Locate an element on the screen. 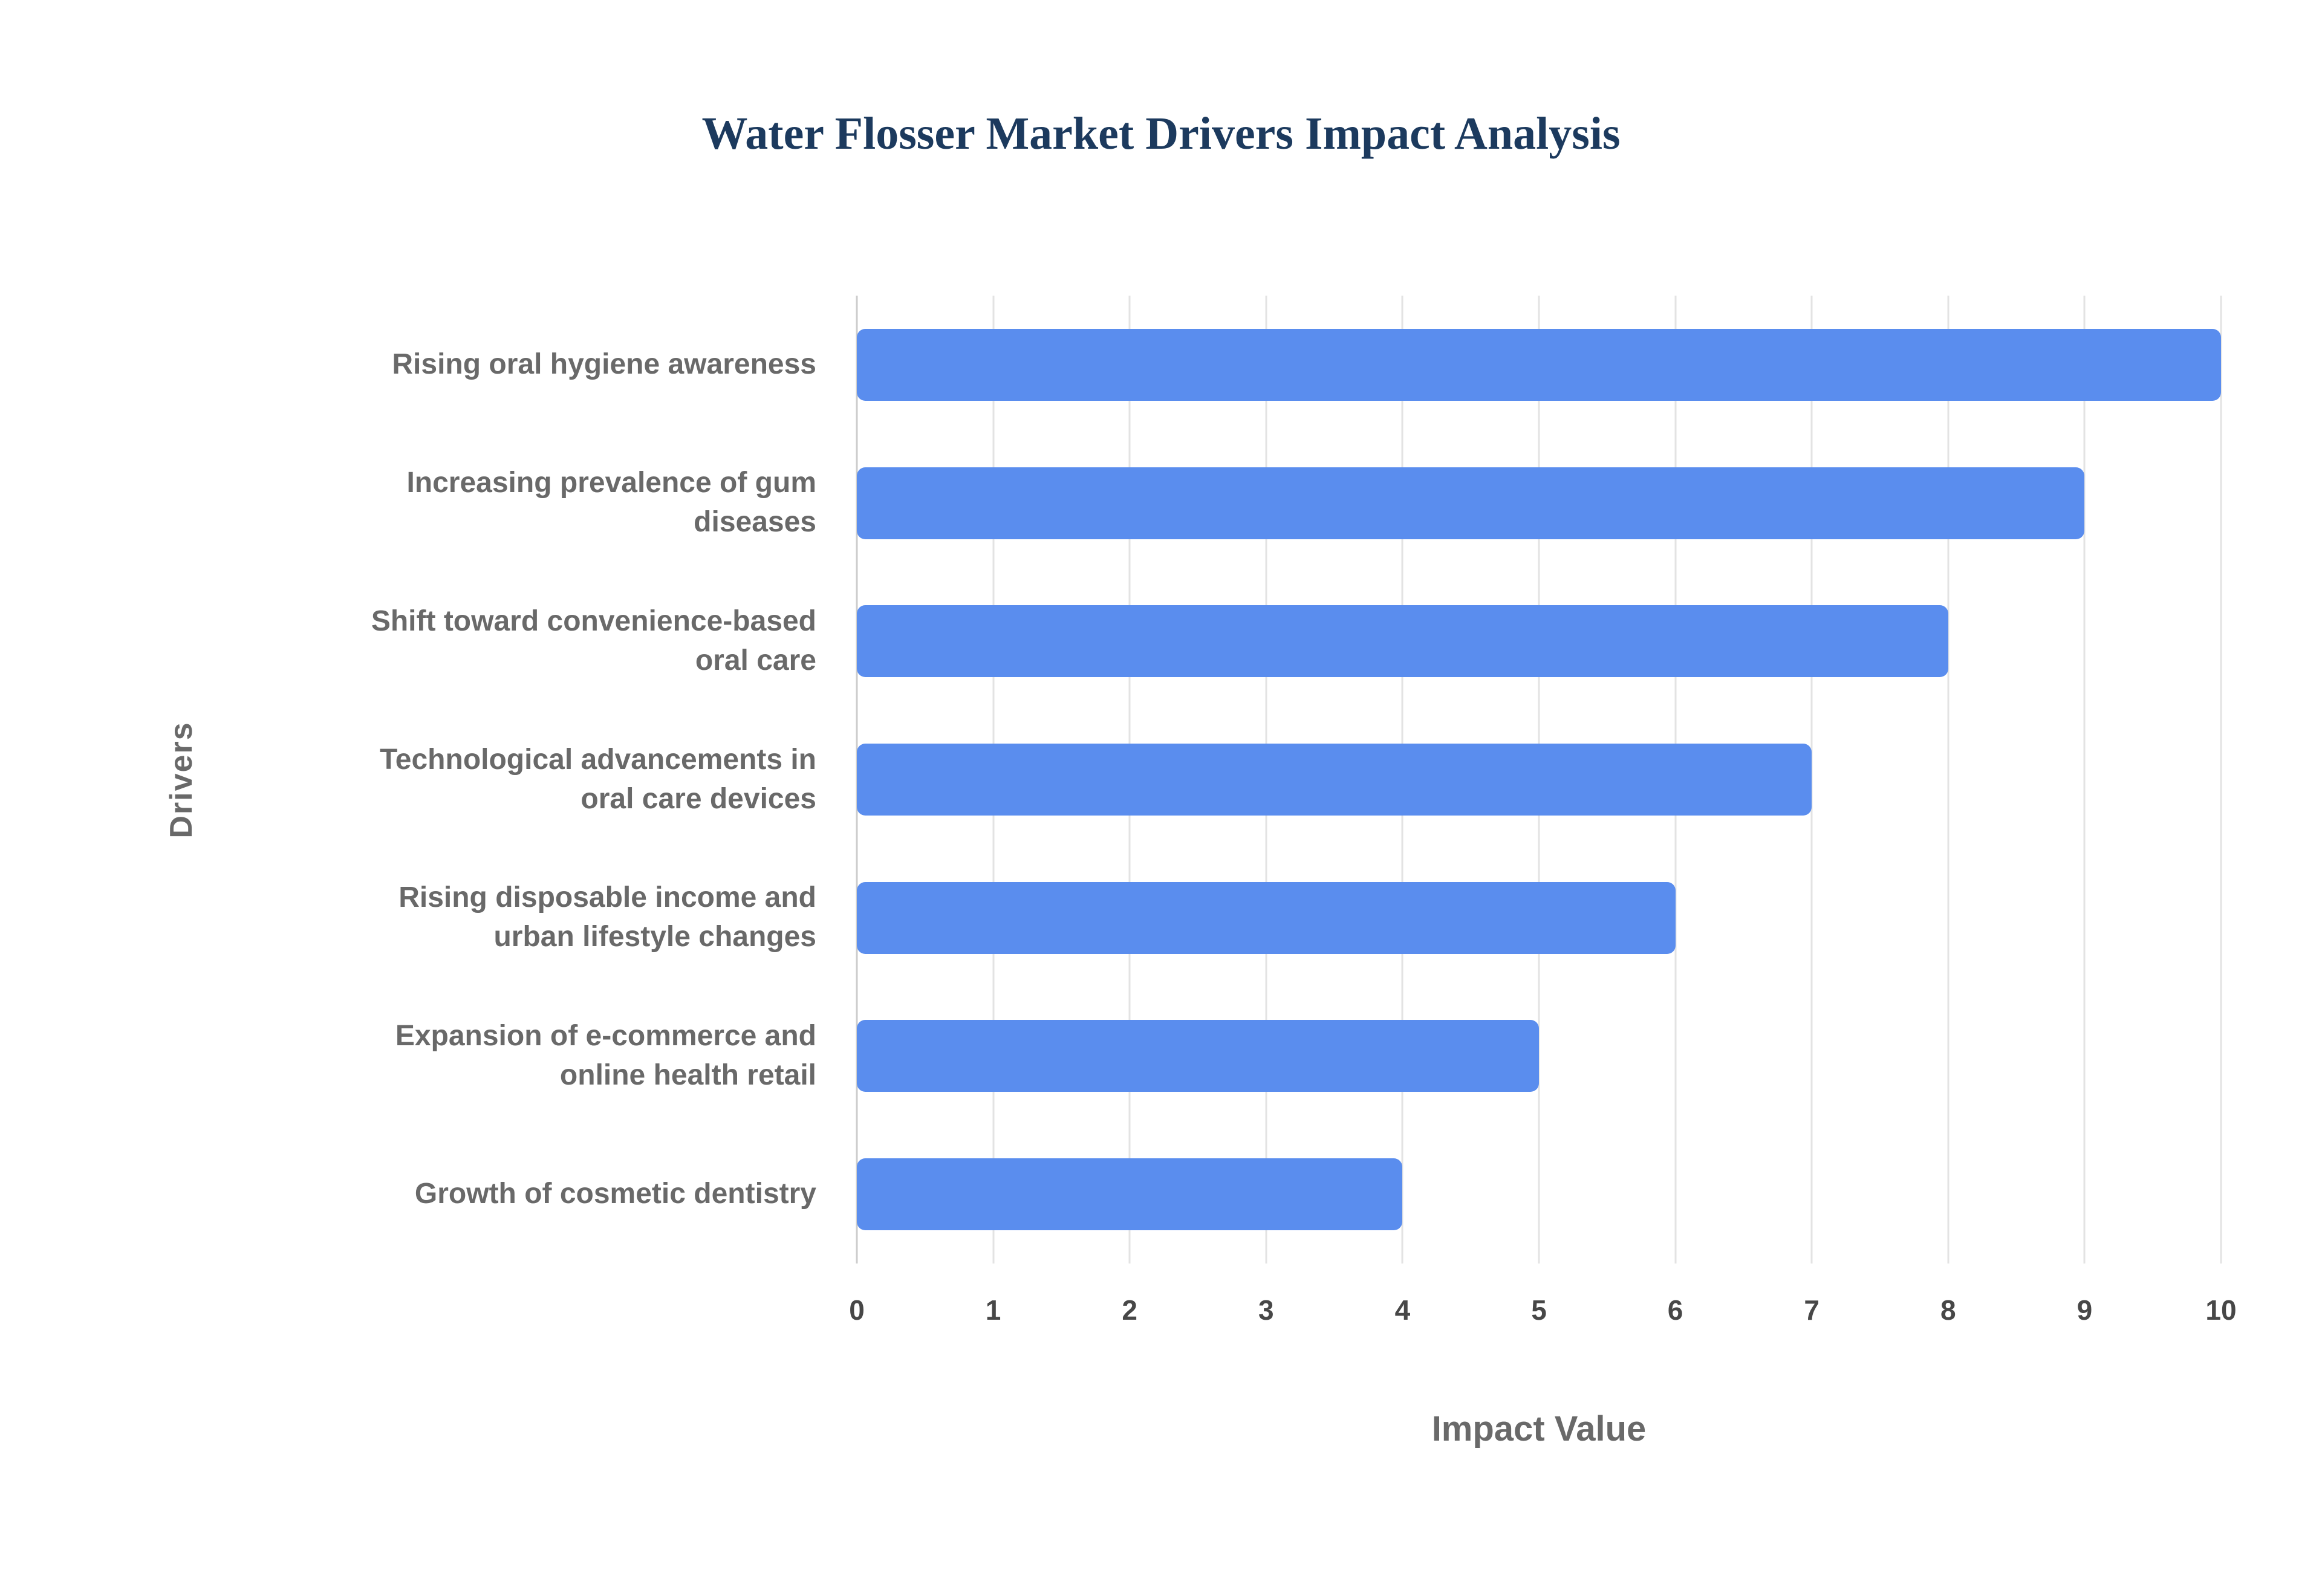 This screenshot has height=1596, width=2322. x-tick-label: 0 is located at coordinates (857, 1310).